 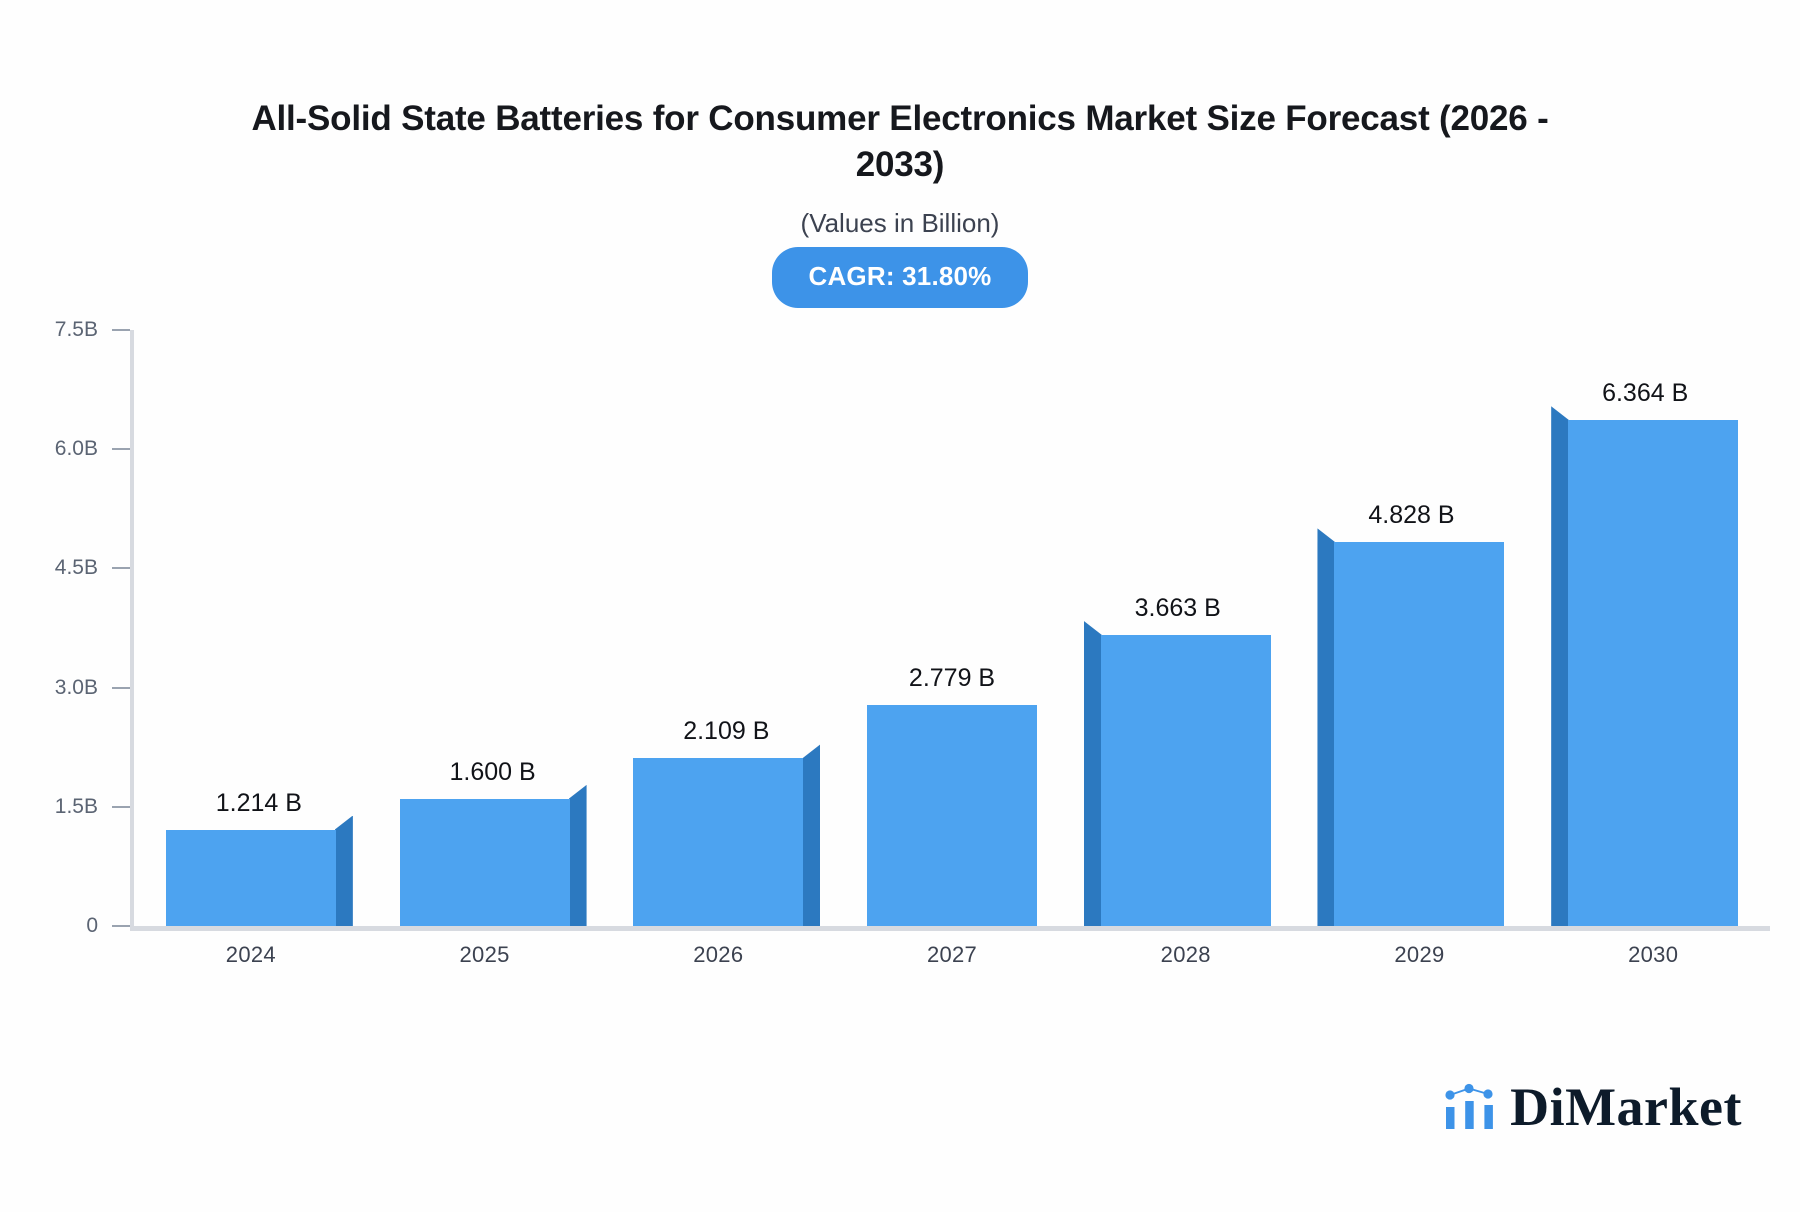 I want to click on y-axis-line, so click(x=132, y=630).